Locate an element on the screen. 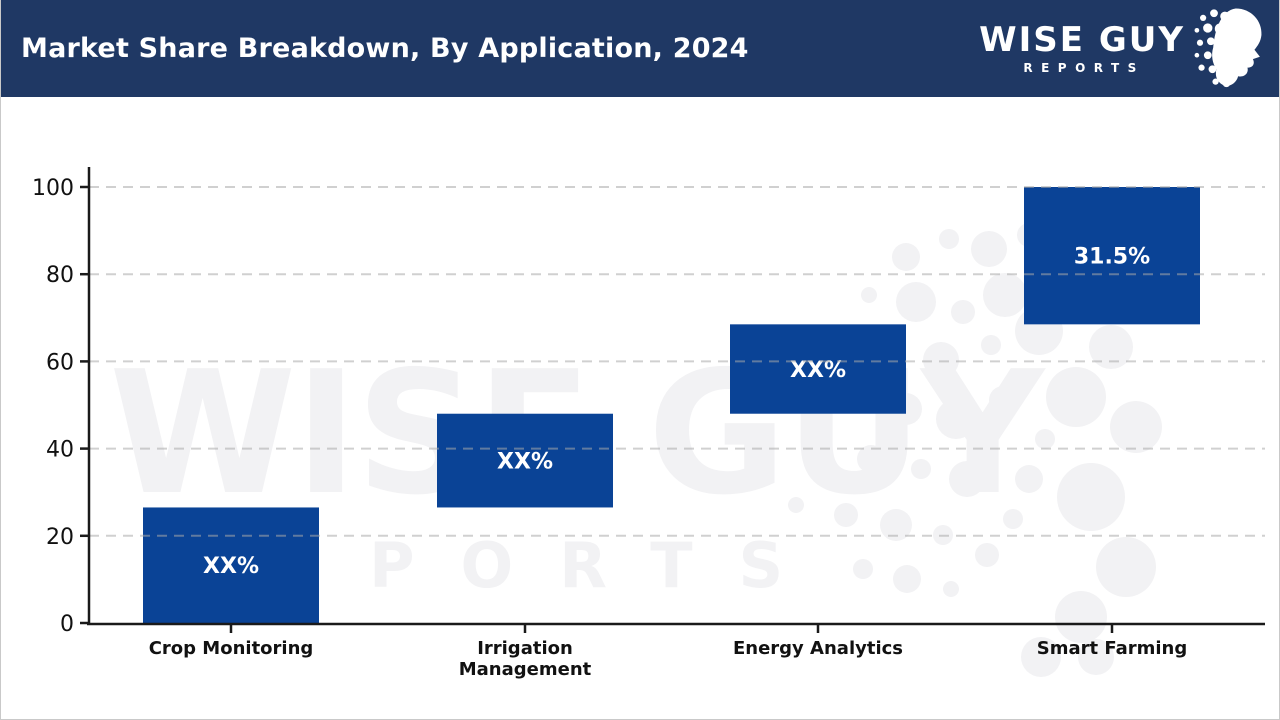  bar-smart-farming is located at coordinates (1112, 256).